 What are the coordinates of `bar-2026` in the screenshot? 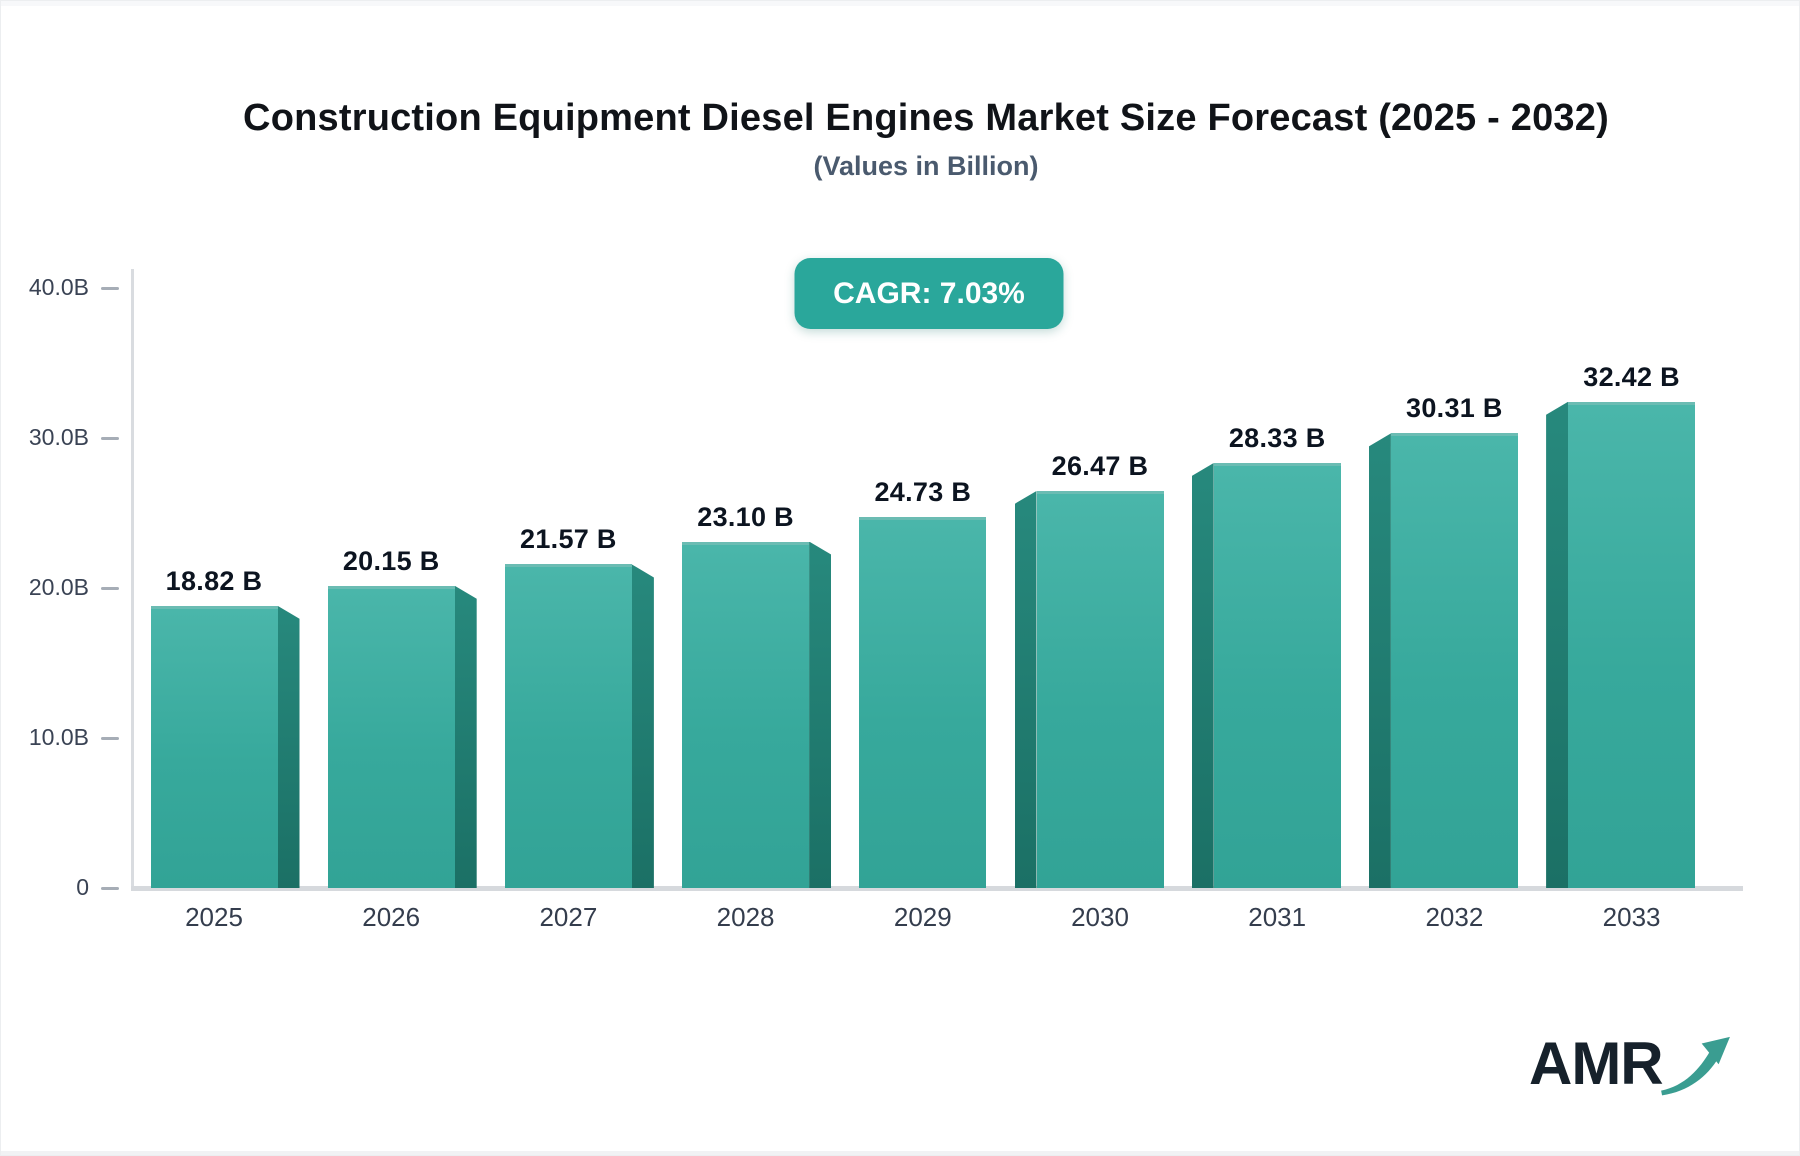 It's located at (391, 736).